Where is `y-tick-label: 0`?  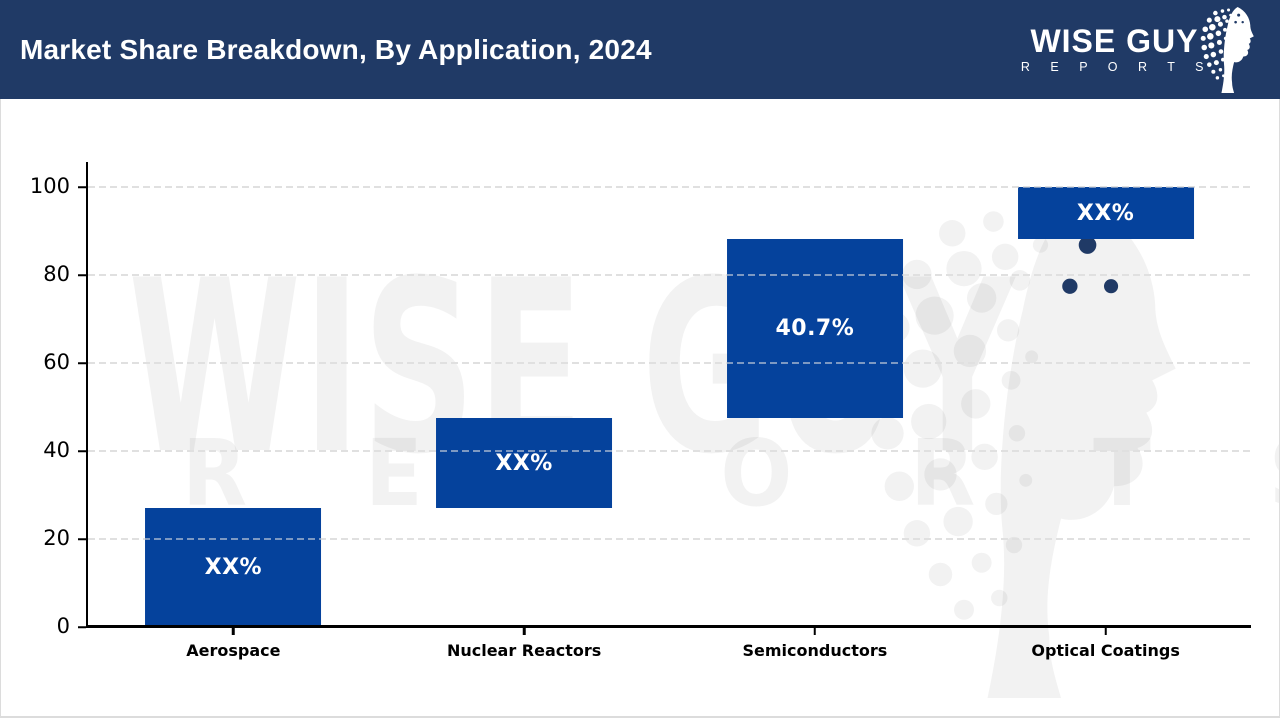
y-tick-label: 0 is located at coordinates (63, 626).